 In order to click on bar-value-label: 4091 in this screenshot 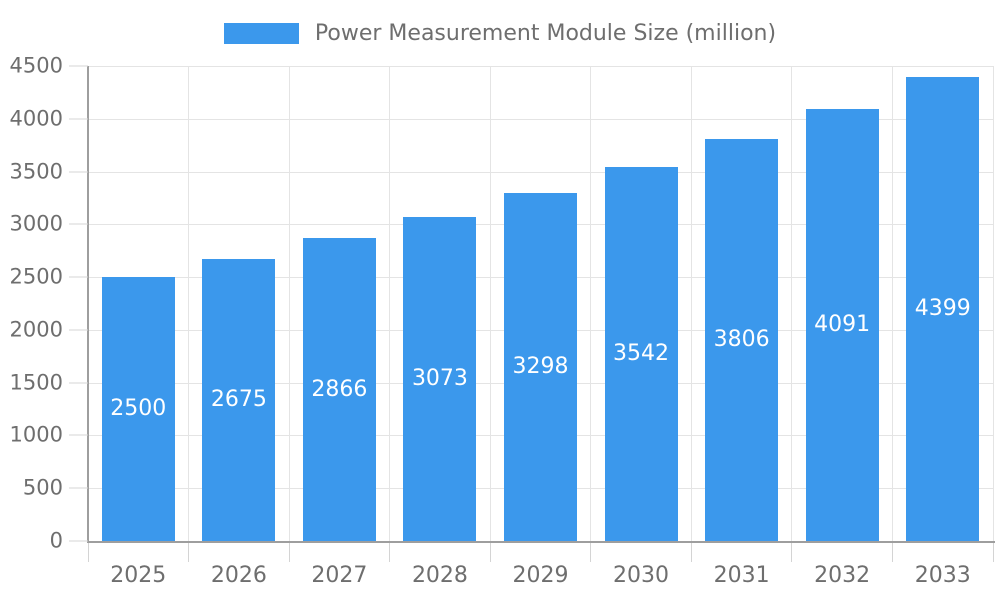, I will do `click(842, 325)`.